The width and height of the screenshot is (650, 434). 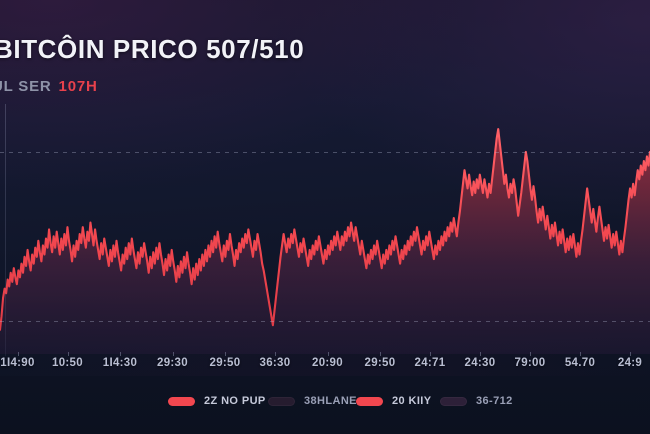 What do you see at coordinates (325, 152) in the screenshot?
I see `gridline-upper` at bounding box center [325, 152].